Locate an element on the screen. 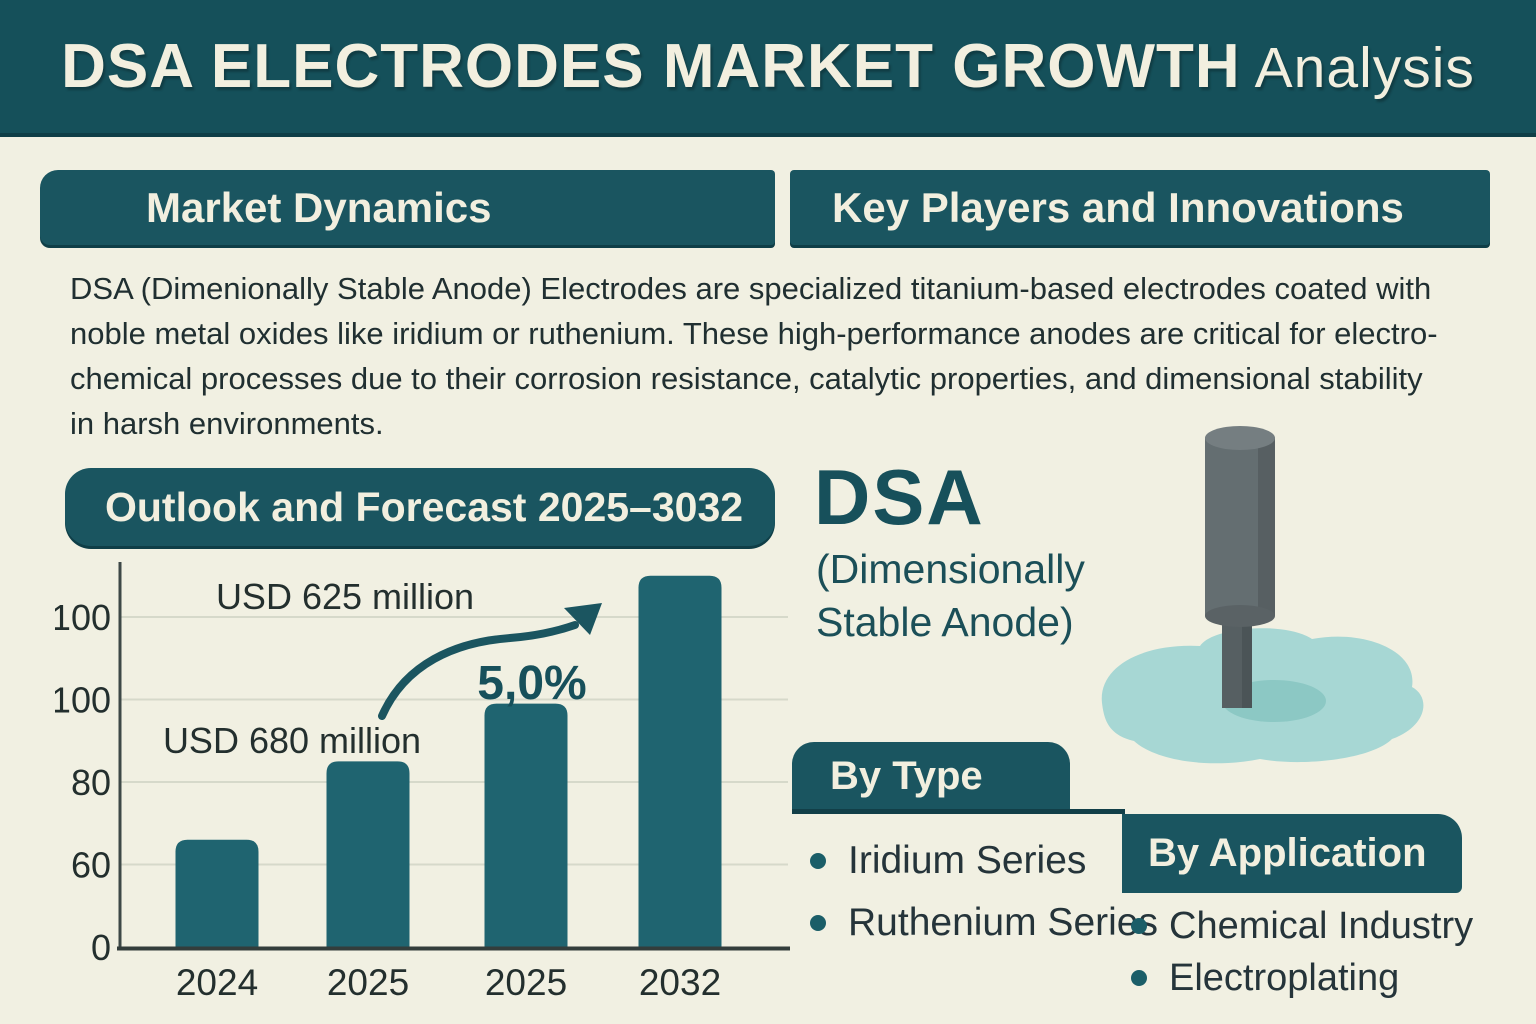 The width and height of the screenshot is (1536, 1024). forecast-banner: Outlook and Forecast 2025–3032 is located at coordinates (420, 507).